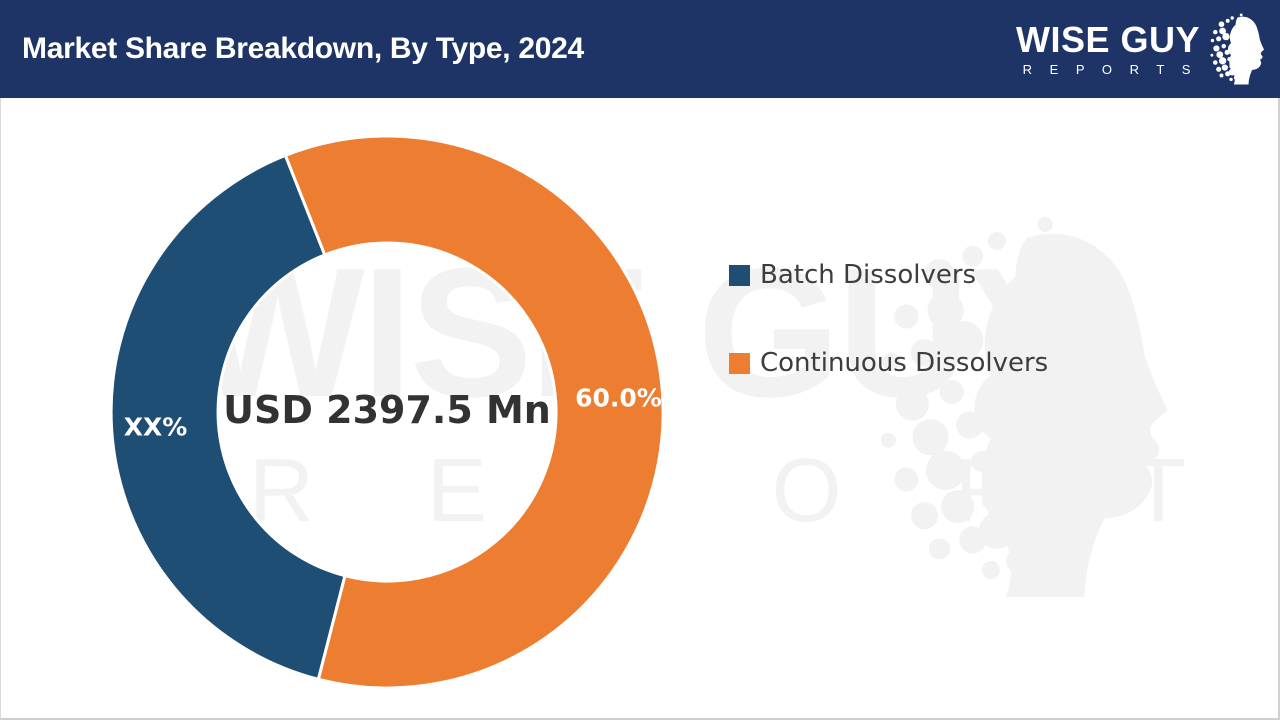  I want to click on donut-segment-batch-dissolvers, so click(228, 417).